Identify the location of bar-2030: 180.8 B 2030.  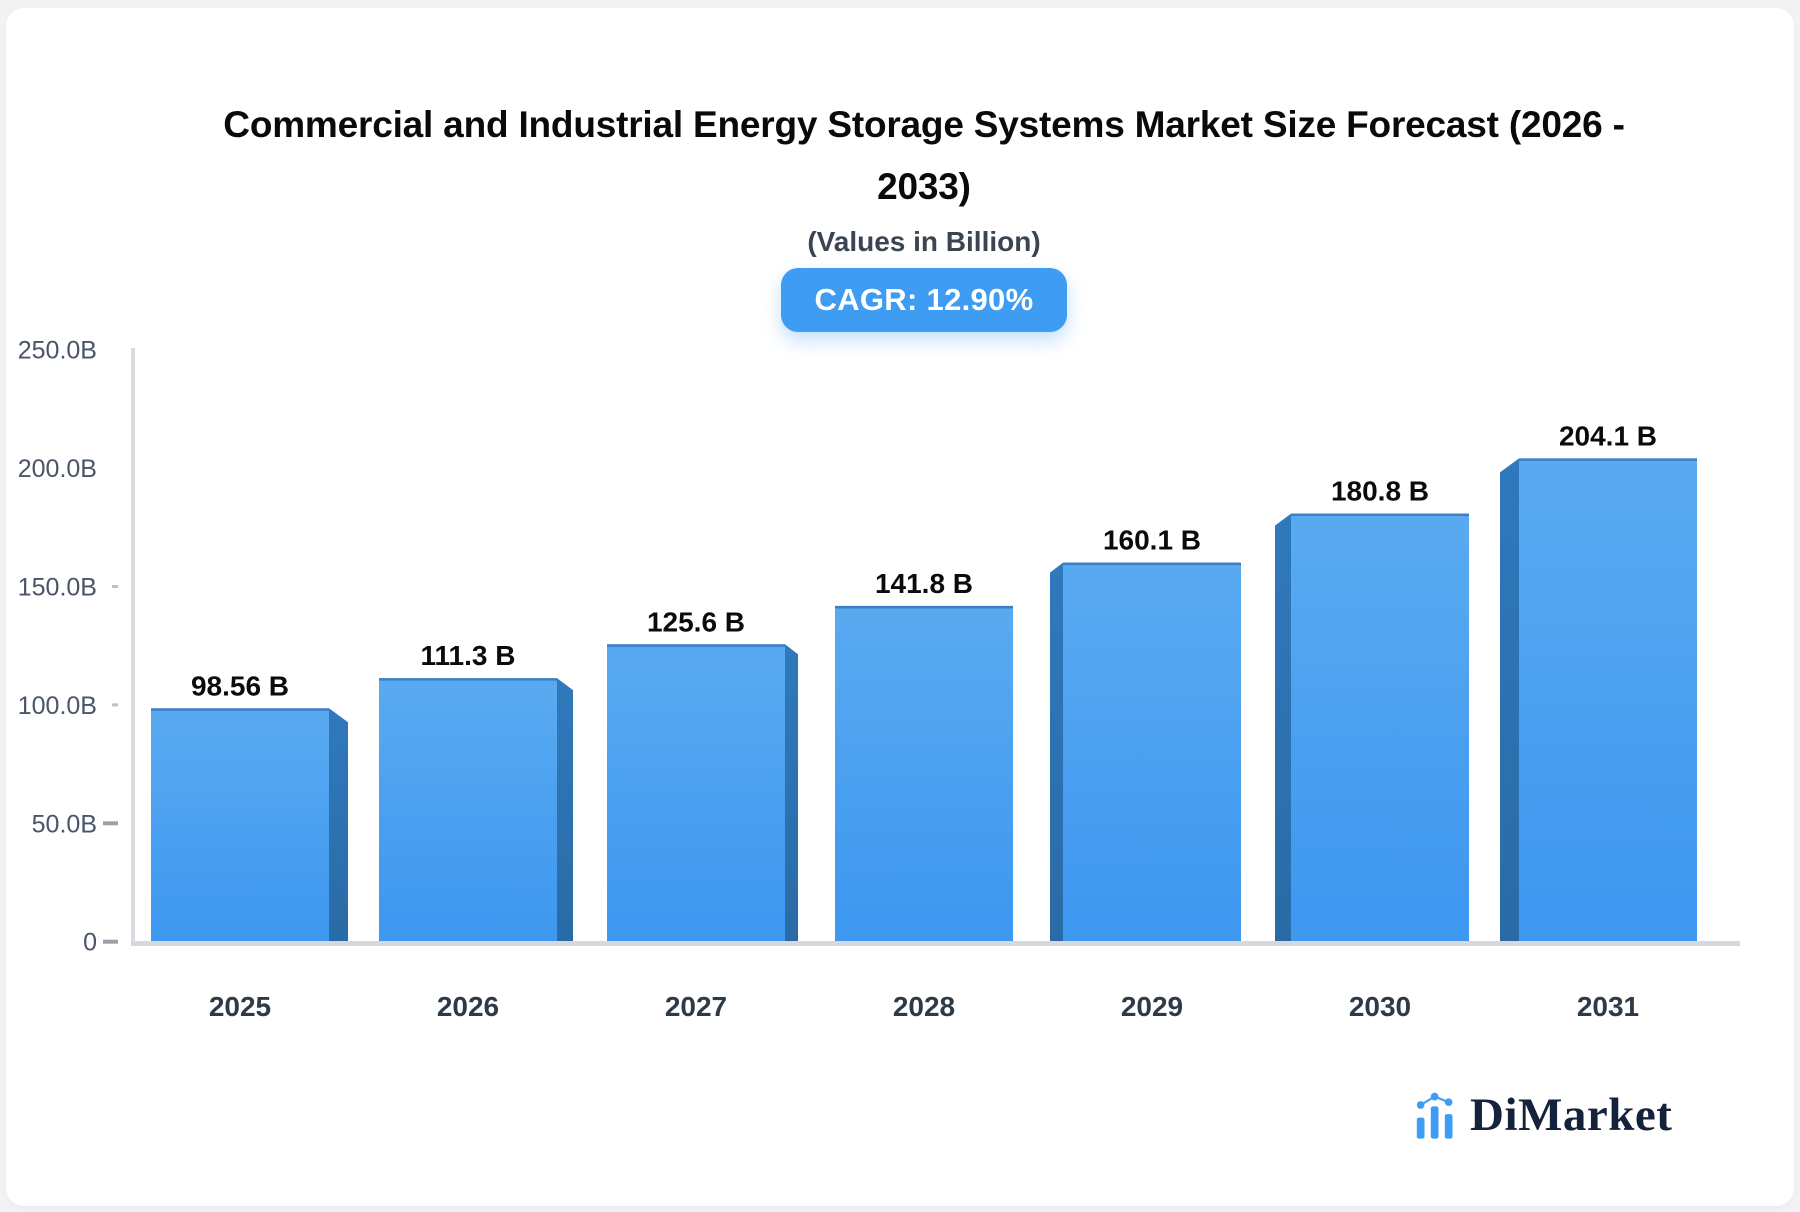
(1372, 749).